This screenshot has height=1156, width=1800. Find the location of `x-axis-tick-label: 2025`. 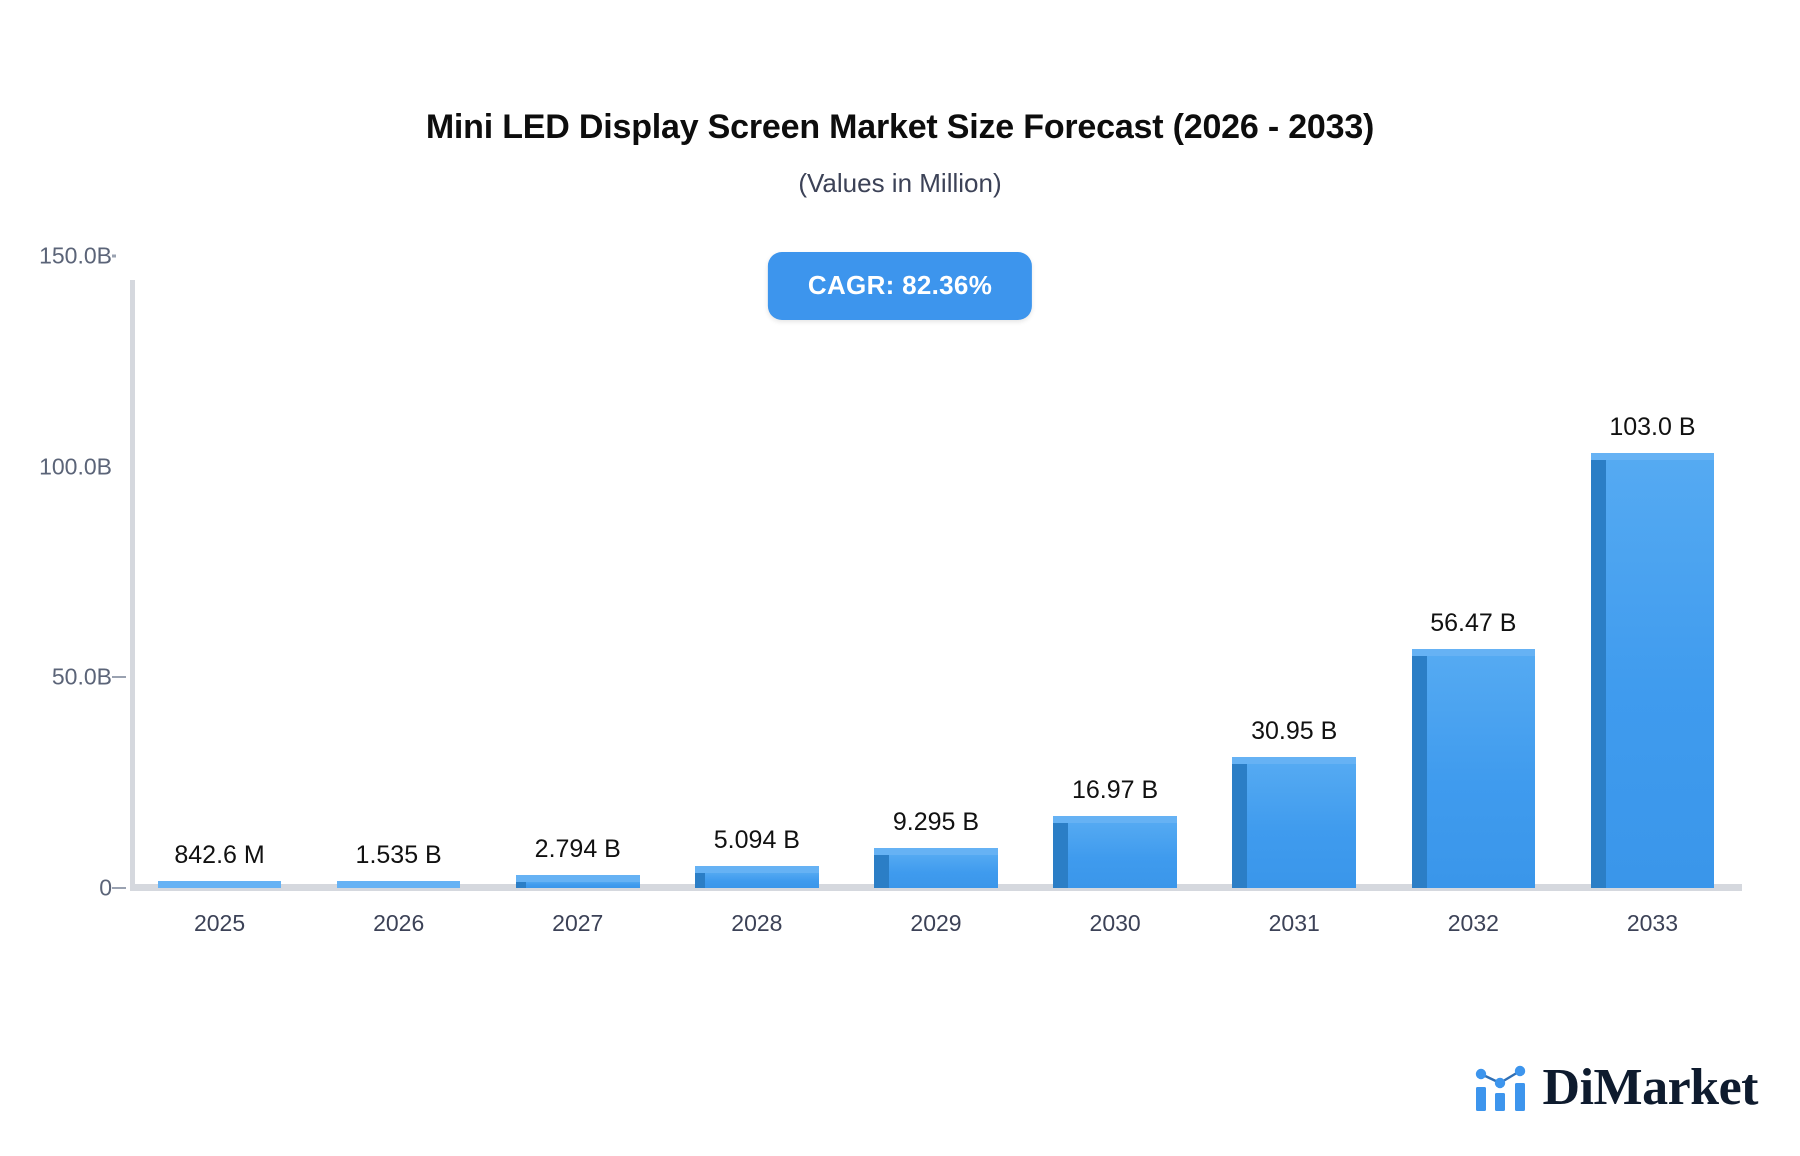

x-axis-tick-label: 2025 is located at coordinates (219, 923).